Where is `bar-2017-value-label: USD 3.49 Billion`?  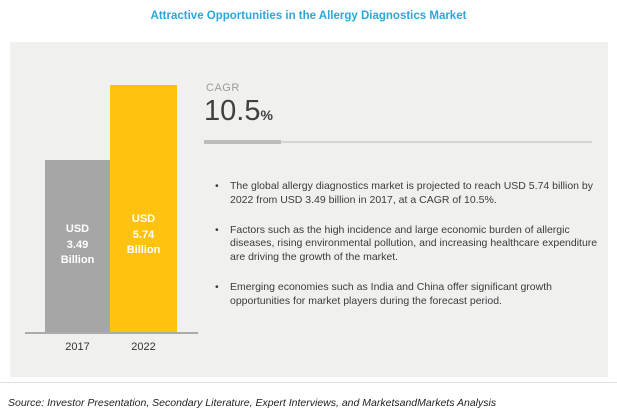 bar-2017-value-label: USD 3.49 Billion is located at coordinates (77, 245).